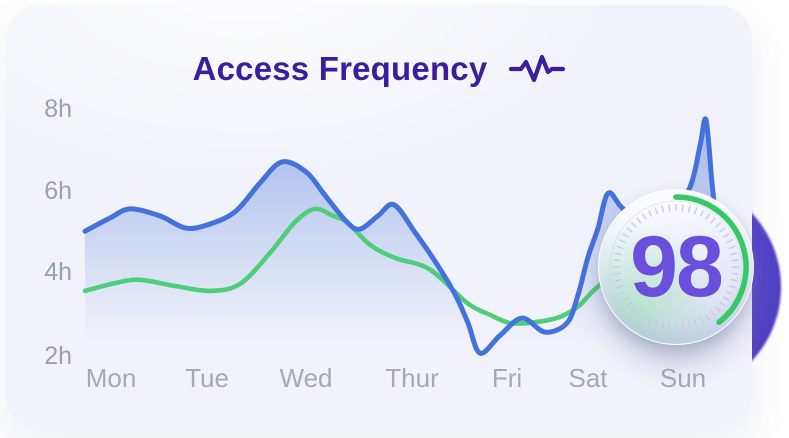 The height and width of the screenshot is (438, 789). I want to click on card-header: Access Frequency, so click(379, 69).